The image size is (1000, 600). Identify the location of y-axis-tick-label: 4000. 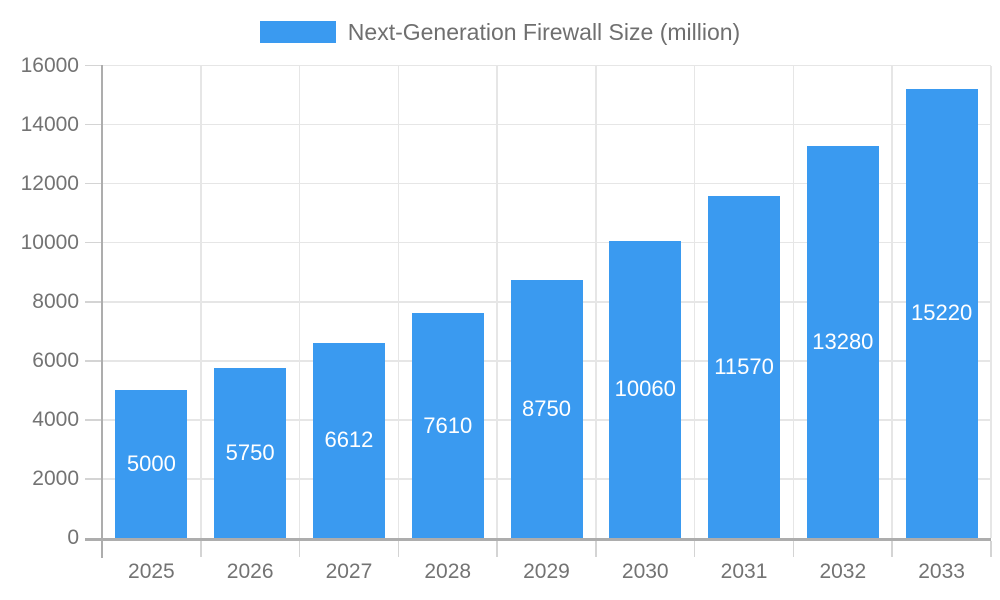
(55, 419).